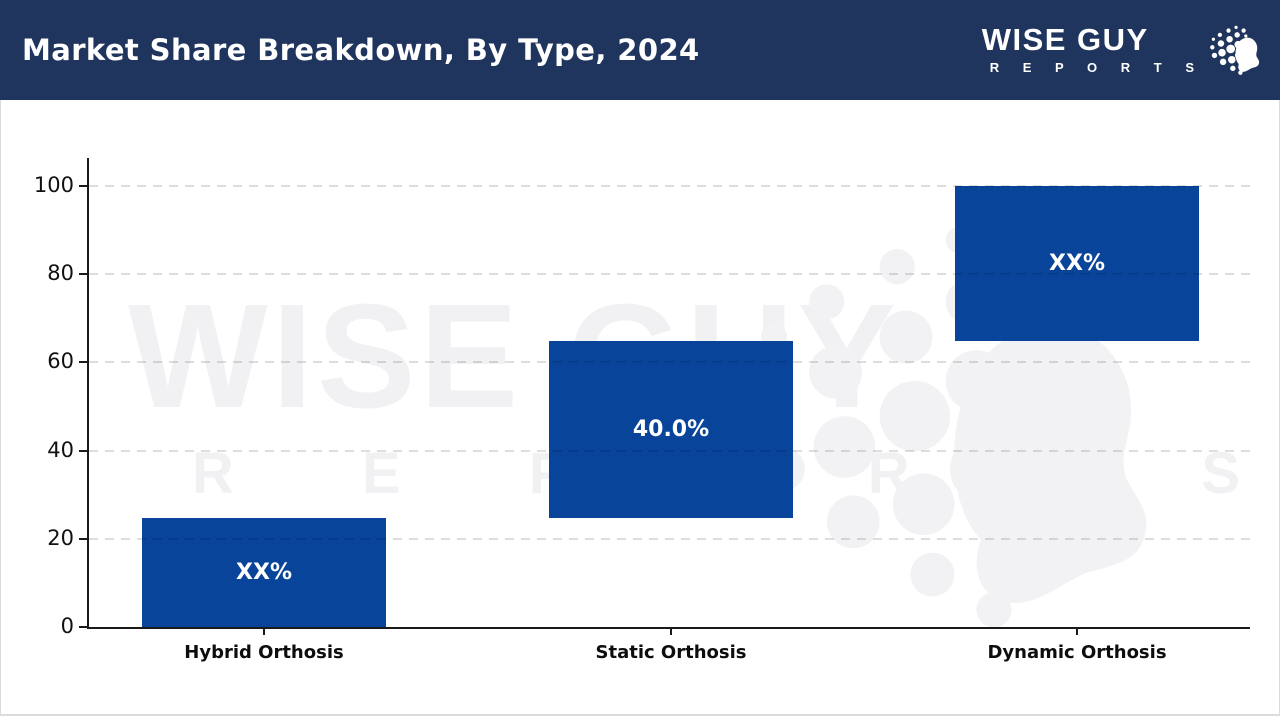  What do you see at coordinates (671, 652) in the screenshot?
I see `x-category-label: Static Orthosis` at bounding box center [671, 652].